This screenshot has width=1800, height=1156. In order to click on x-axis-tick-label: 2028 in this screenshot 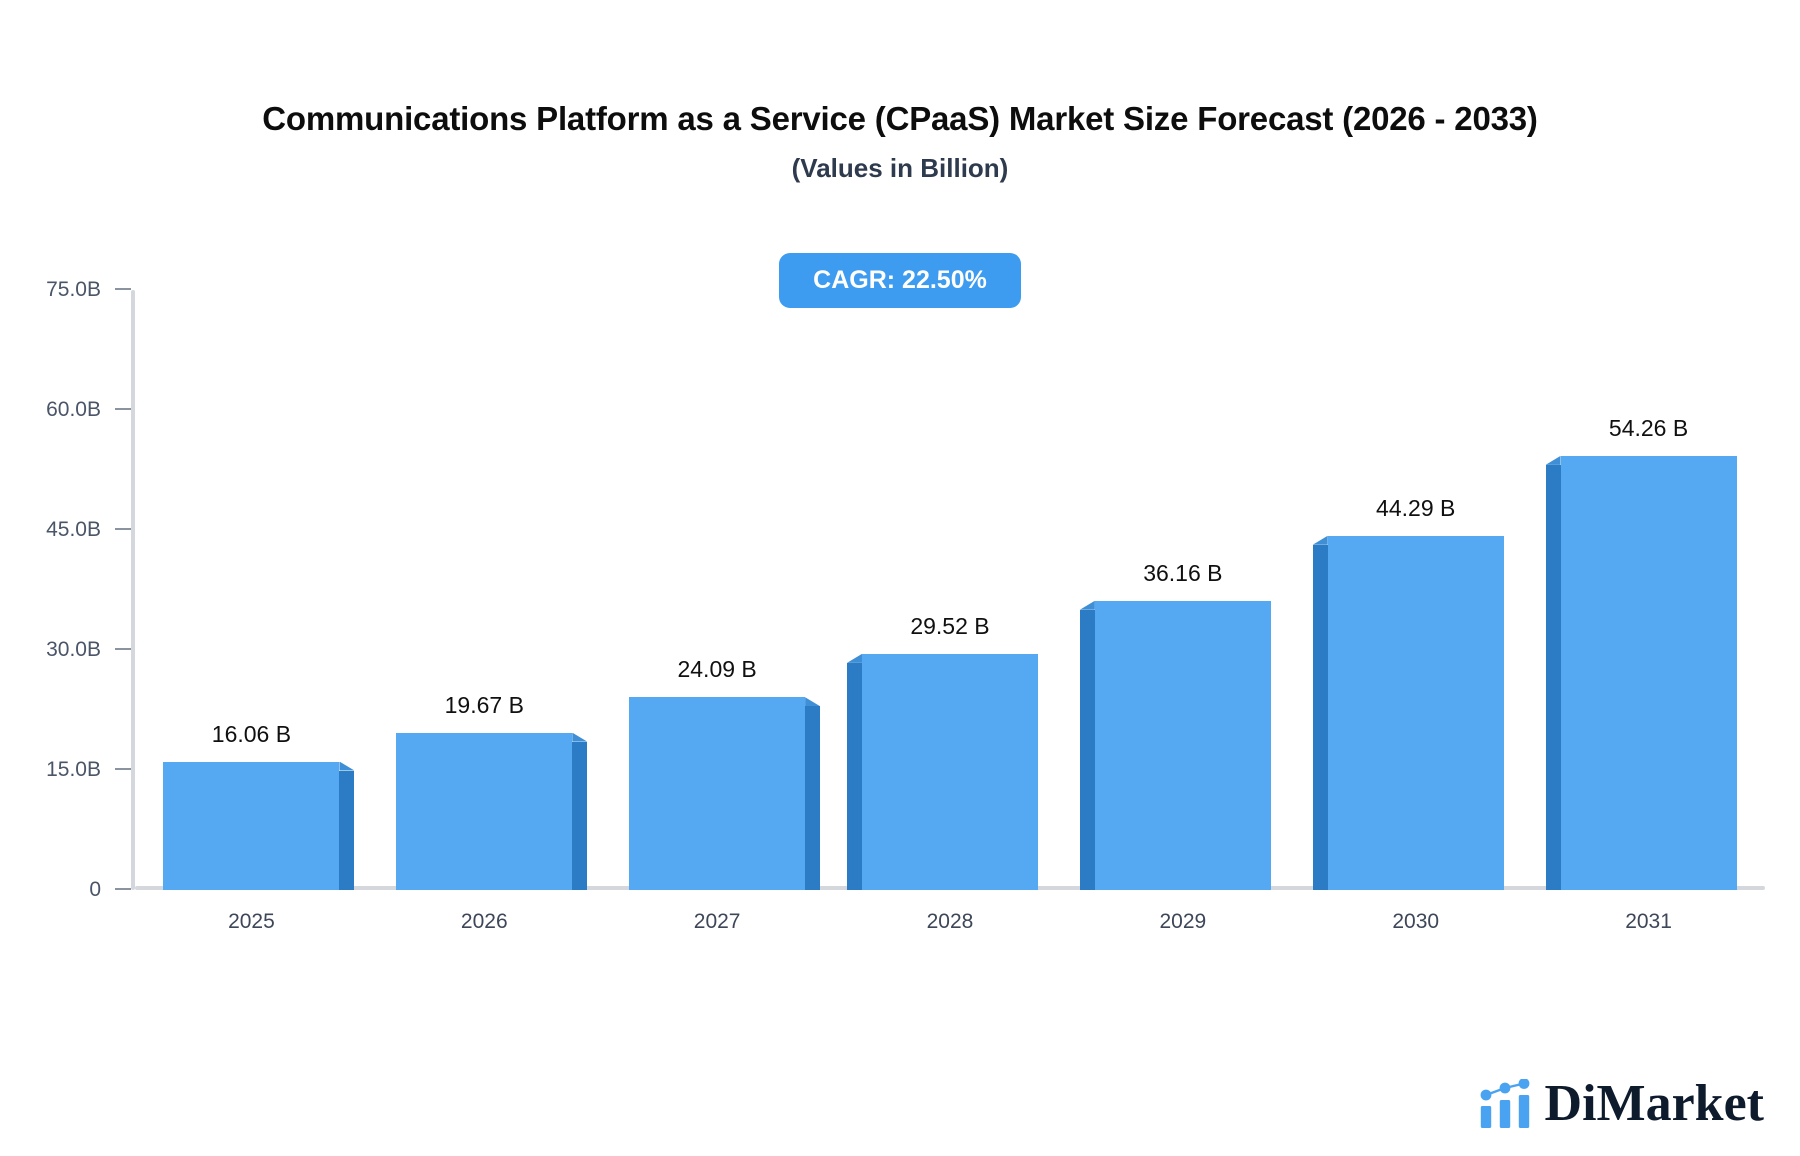, I will do `click(950, 921)`.